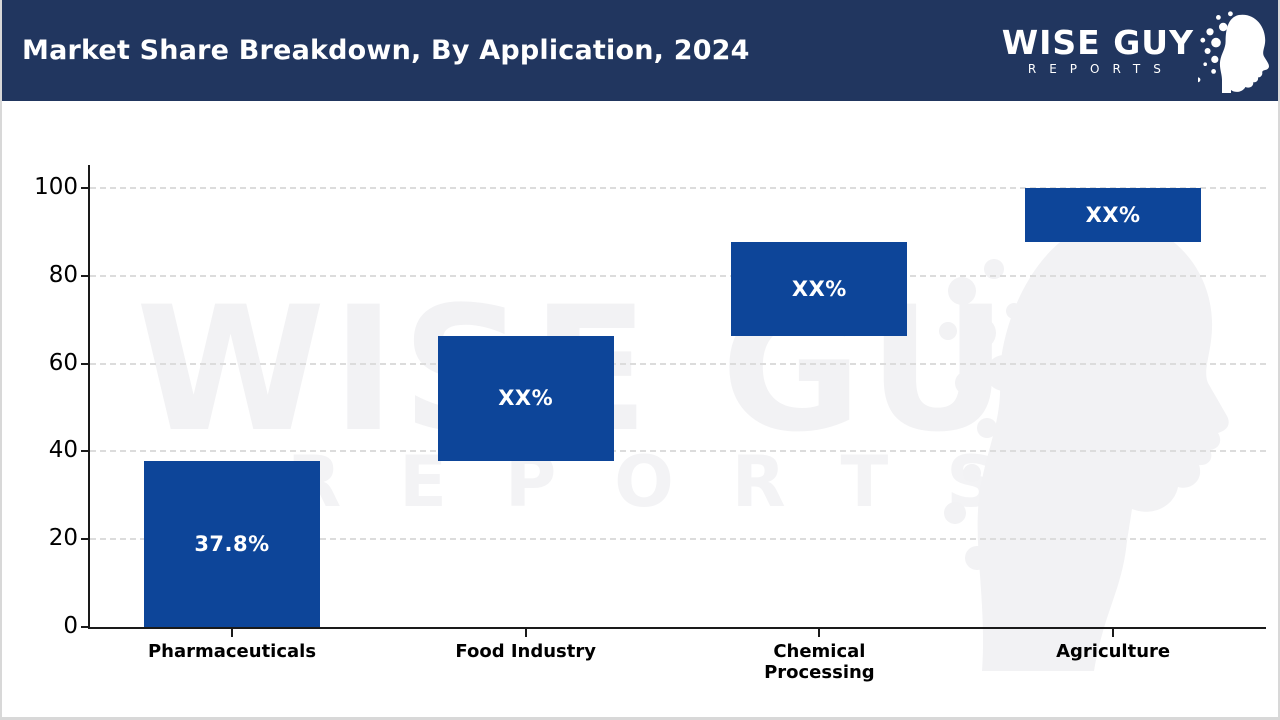 This screenshot has height=720, width=1280. Describe the element at coordinates (819, 662) in the screenshot. I see `x-tick-label: Chemical Processing` at that location.